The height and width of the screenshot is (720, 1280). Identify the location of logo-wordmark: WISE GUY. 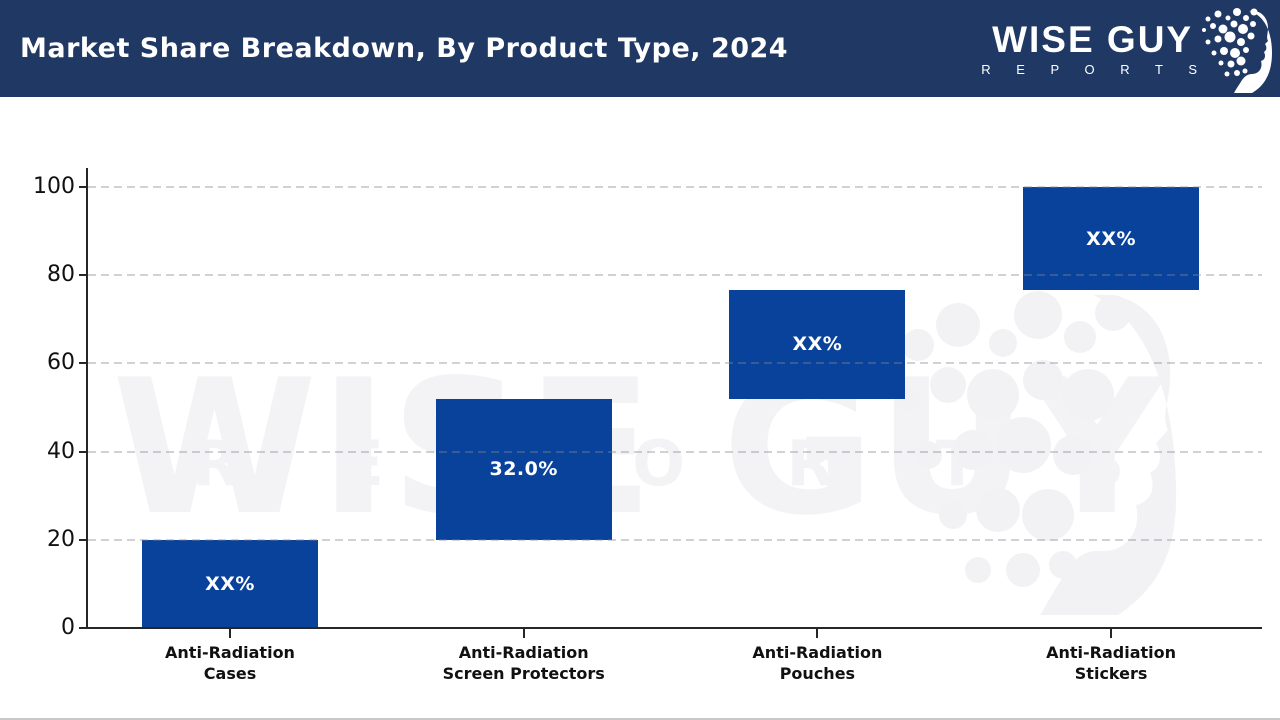
(1093, 39).